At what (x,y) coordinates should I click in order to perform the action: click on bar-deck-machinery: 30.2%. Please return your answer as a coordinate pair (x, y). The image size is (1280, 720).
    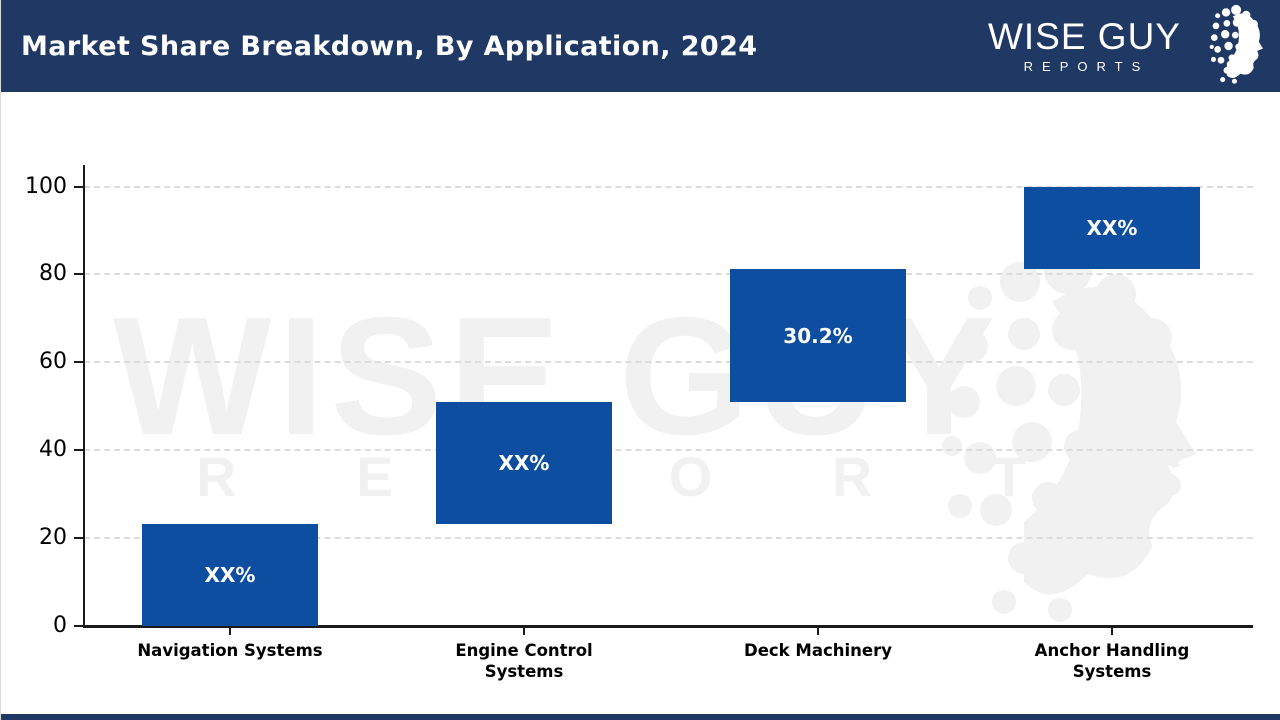
    Looking at the image, I should click on (818, 335).